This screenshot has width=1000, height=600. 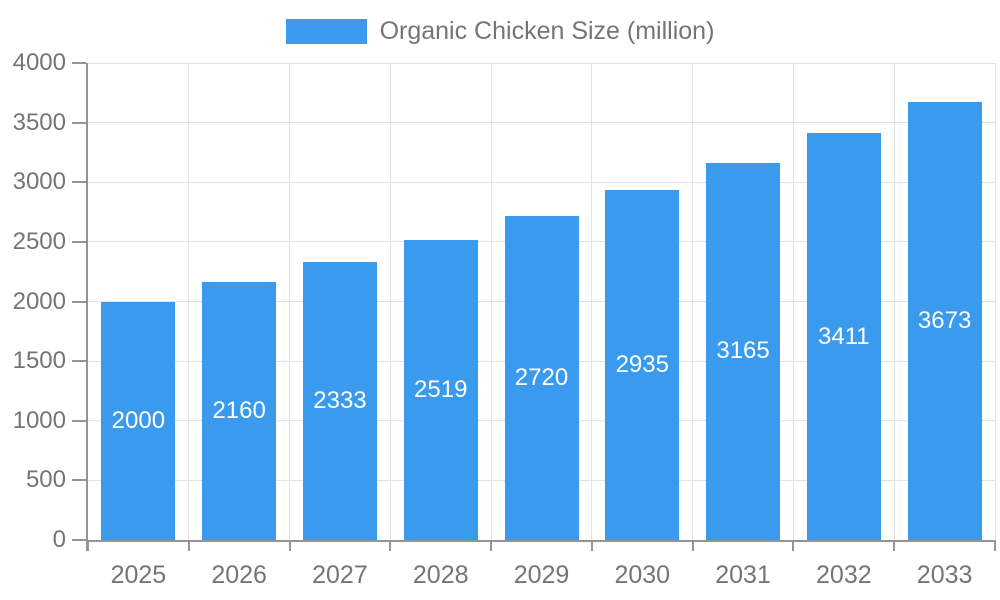 I want to click on bar-value-label: 2720, so click(x=541, y=377).